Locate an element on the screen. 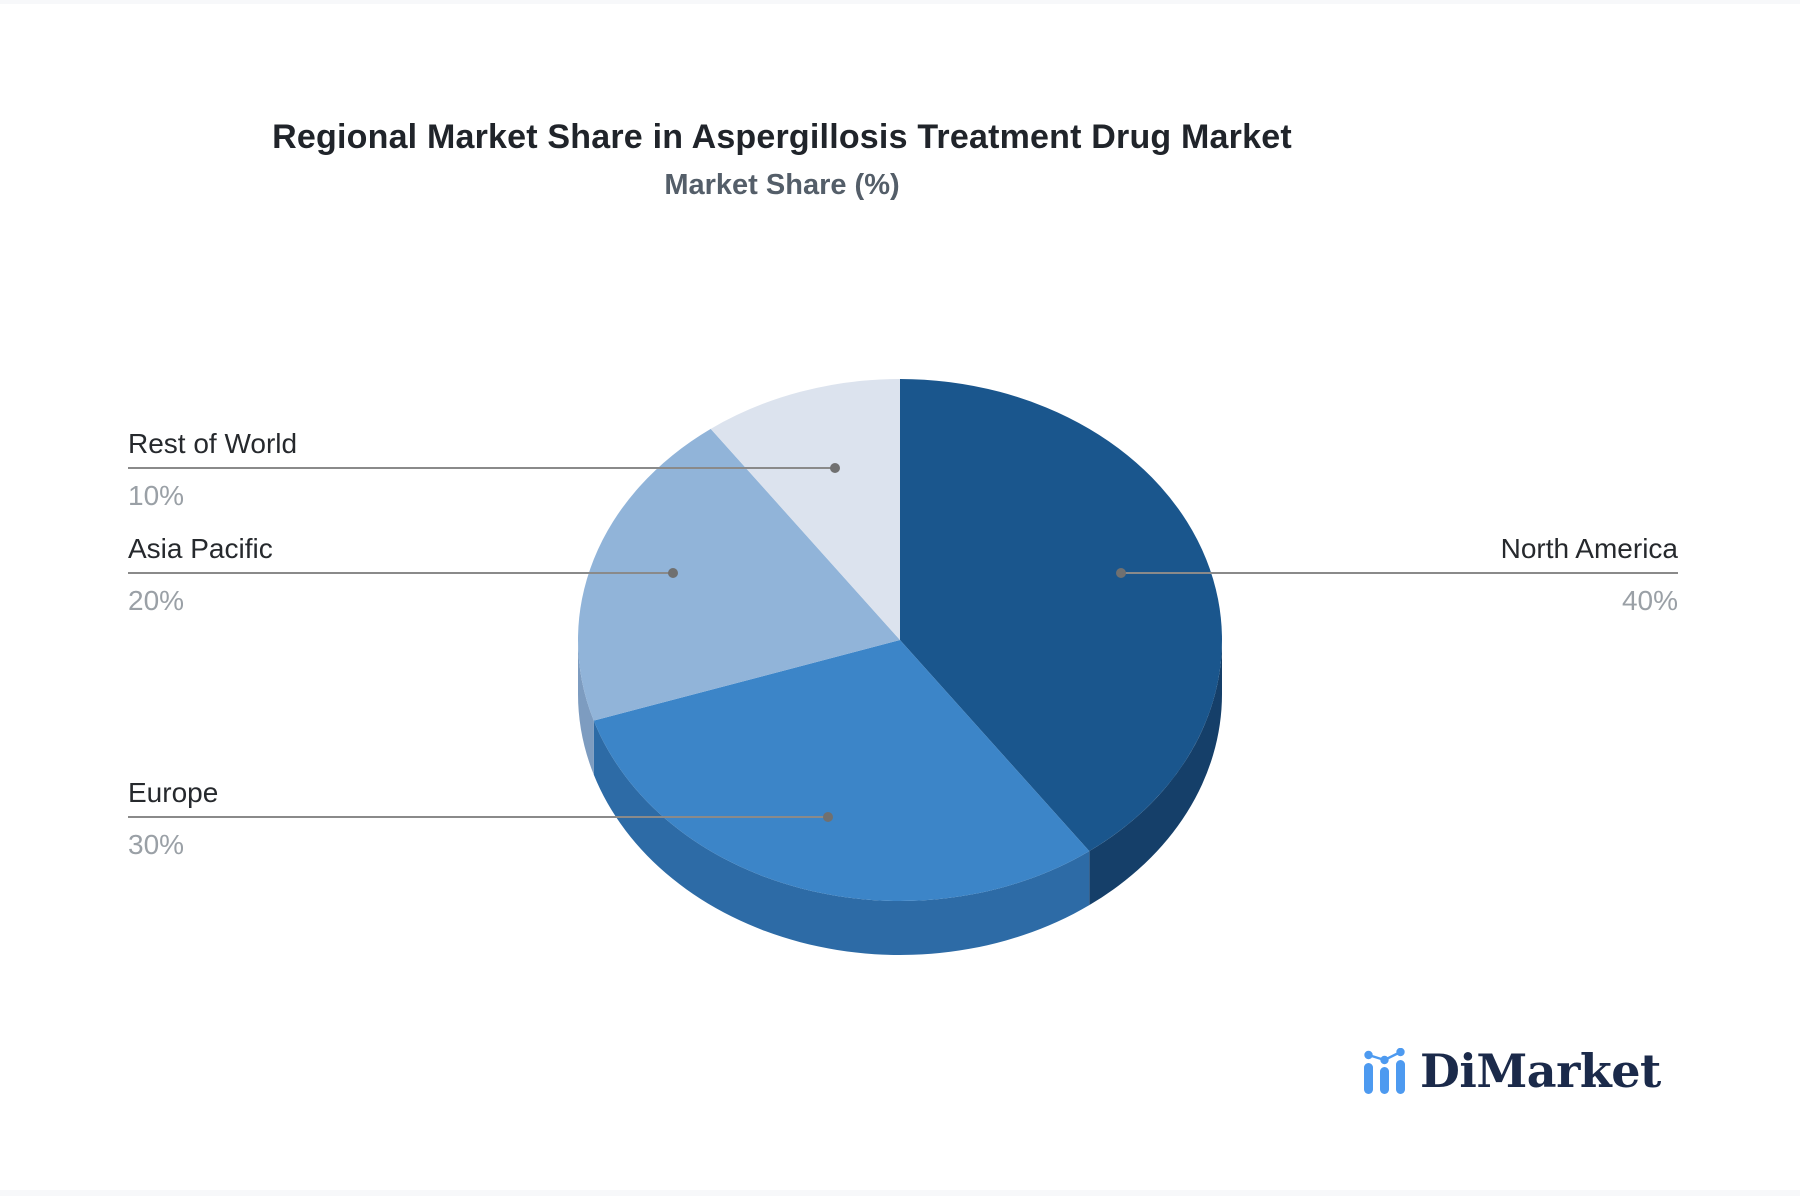 This screenshot has height=1196, width=1800. pie-slice-europe is located at coordinates (841, 770).